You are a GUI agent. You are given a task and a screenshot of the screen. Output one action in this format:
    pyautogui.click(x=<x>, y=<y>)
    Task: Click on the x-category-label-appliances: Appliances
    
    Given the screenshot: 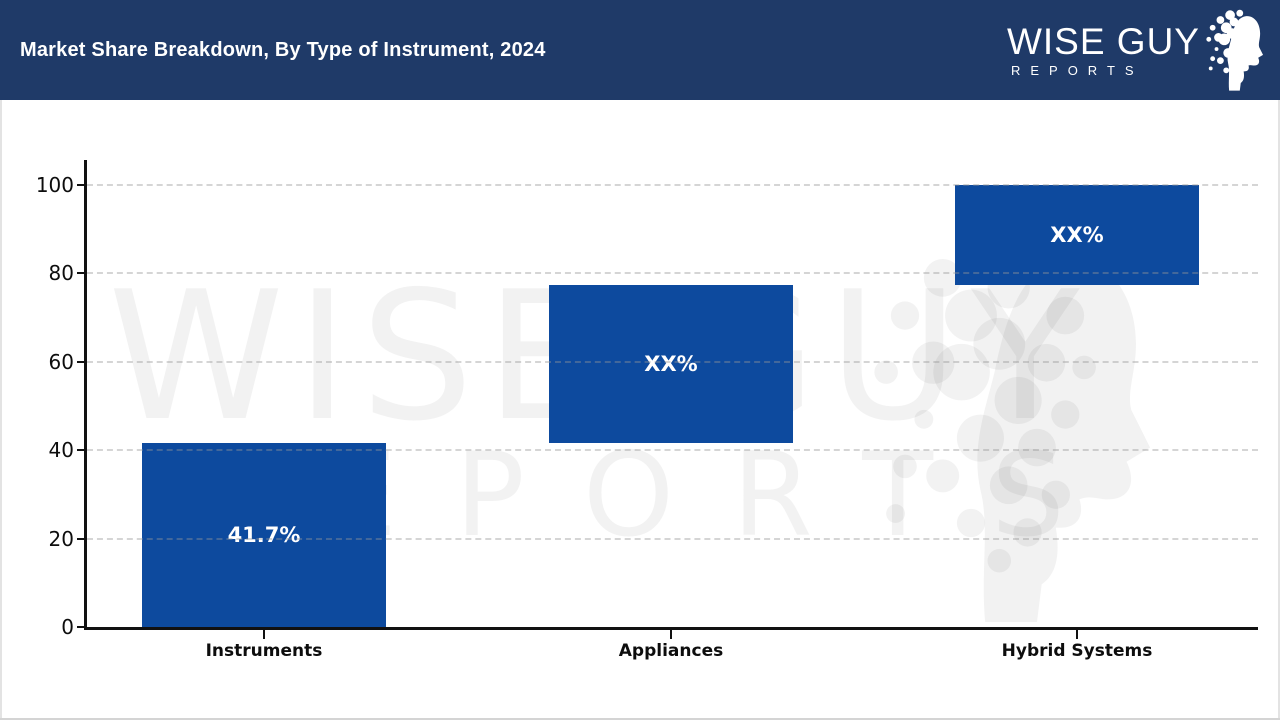 What is the action you would take?
    pyautogui.click(x=671, y=651)
    